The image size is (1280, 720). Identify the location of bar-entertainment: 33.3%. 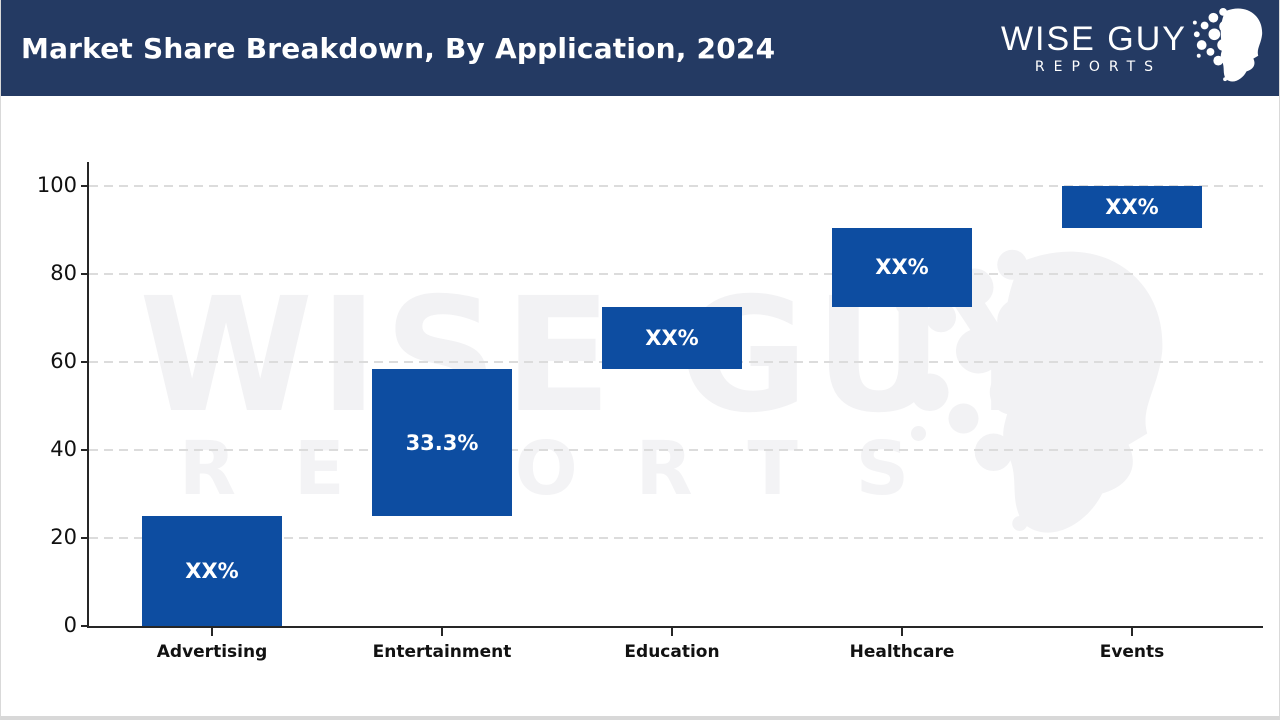
(442, 442).